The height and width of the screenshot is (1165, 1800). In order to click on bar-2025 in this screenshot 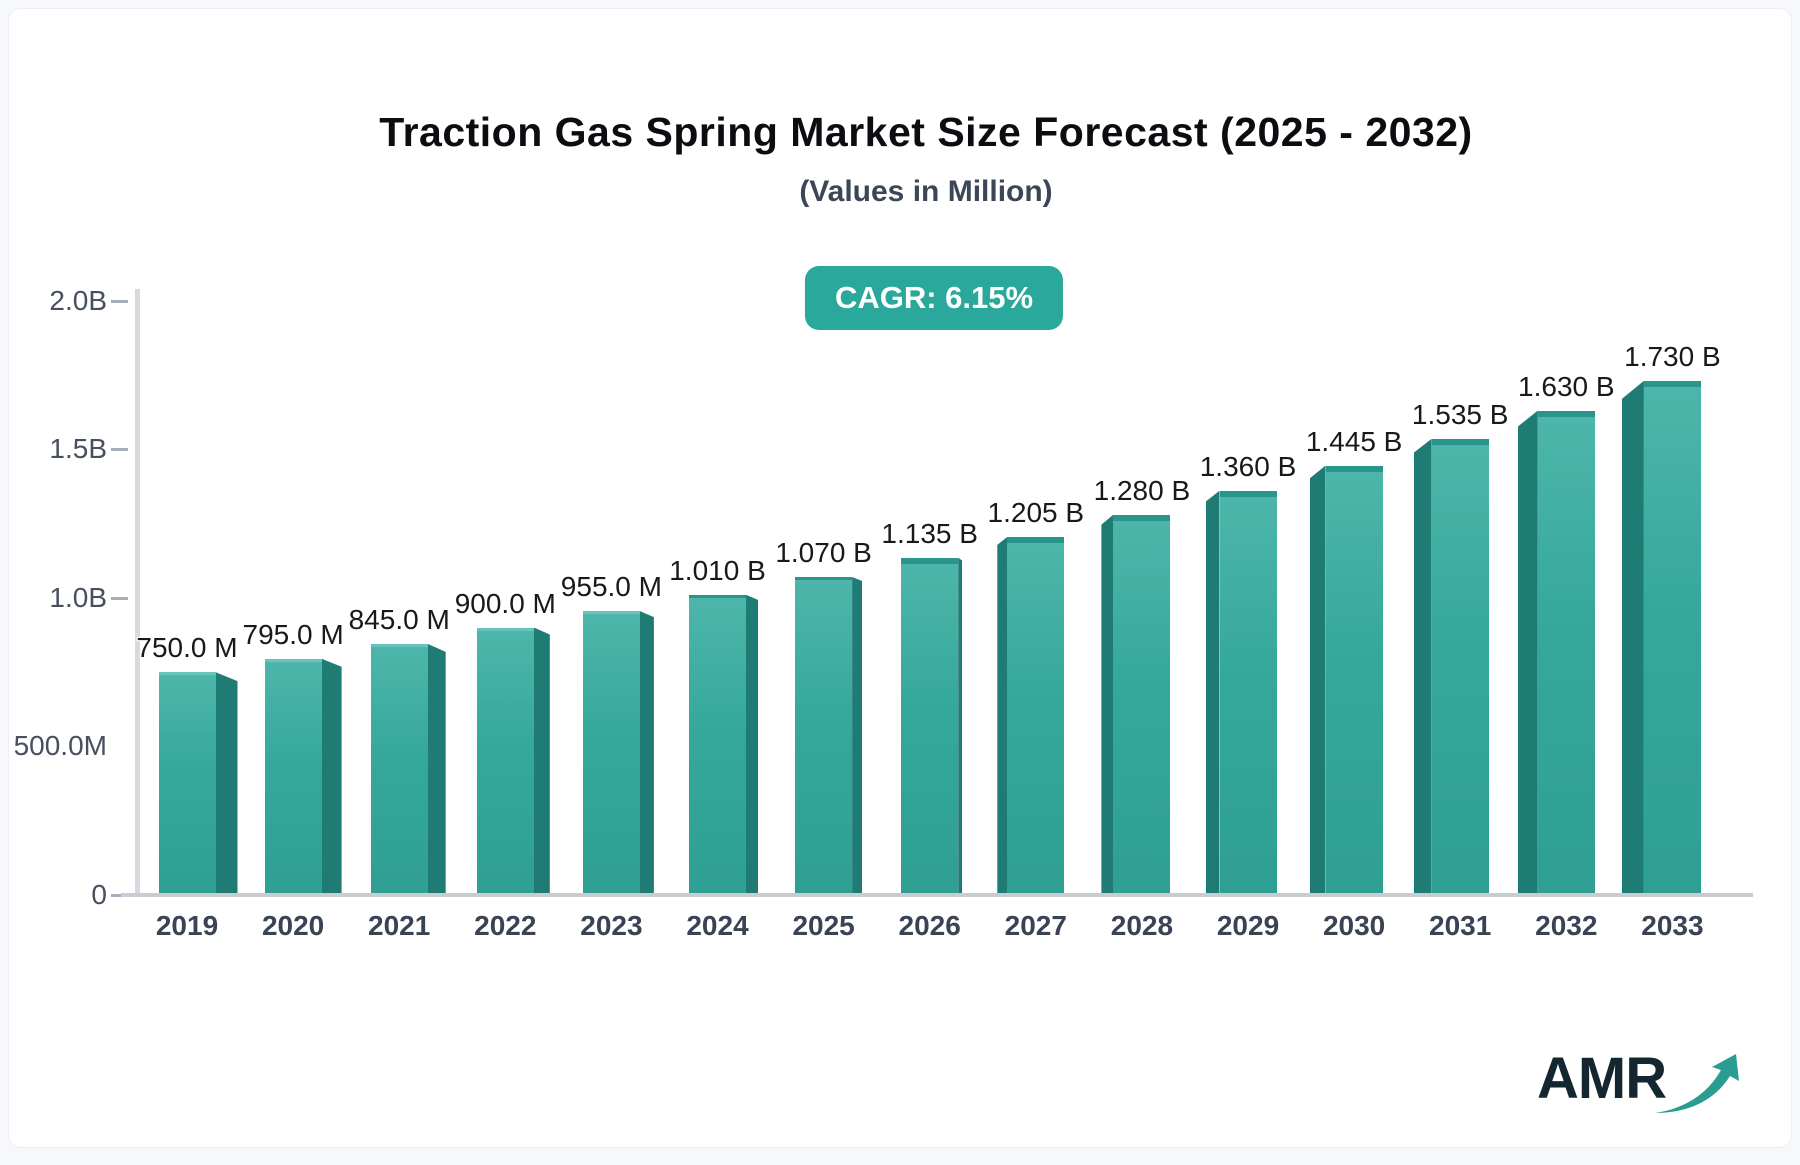, I will do `click(829, 735)`.